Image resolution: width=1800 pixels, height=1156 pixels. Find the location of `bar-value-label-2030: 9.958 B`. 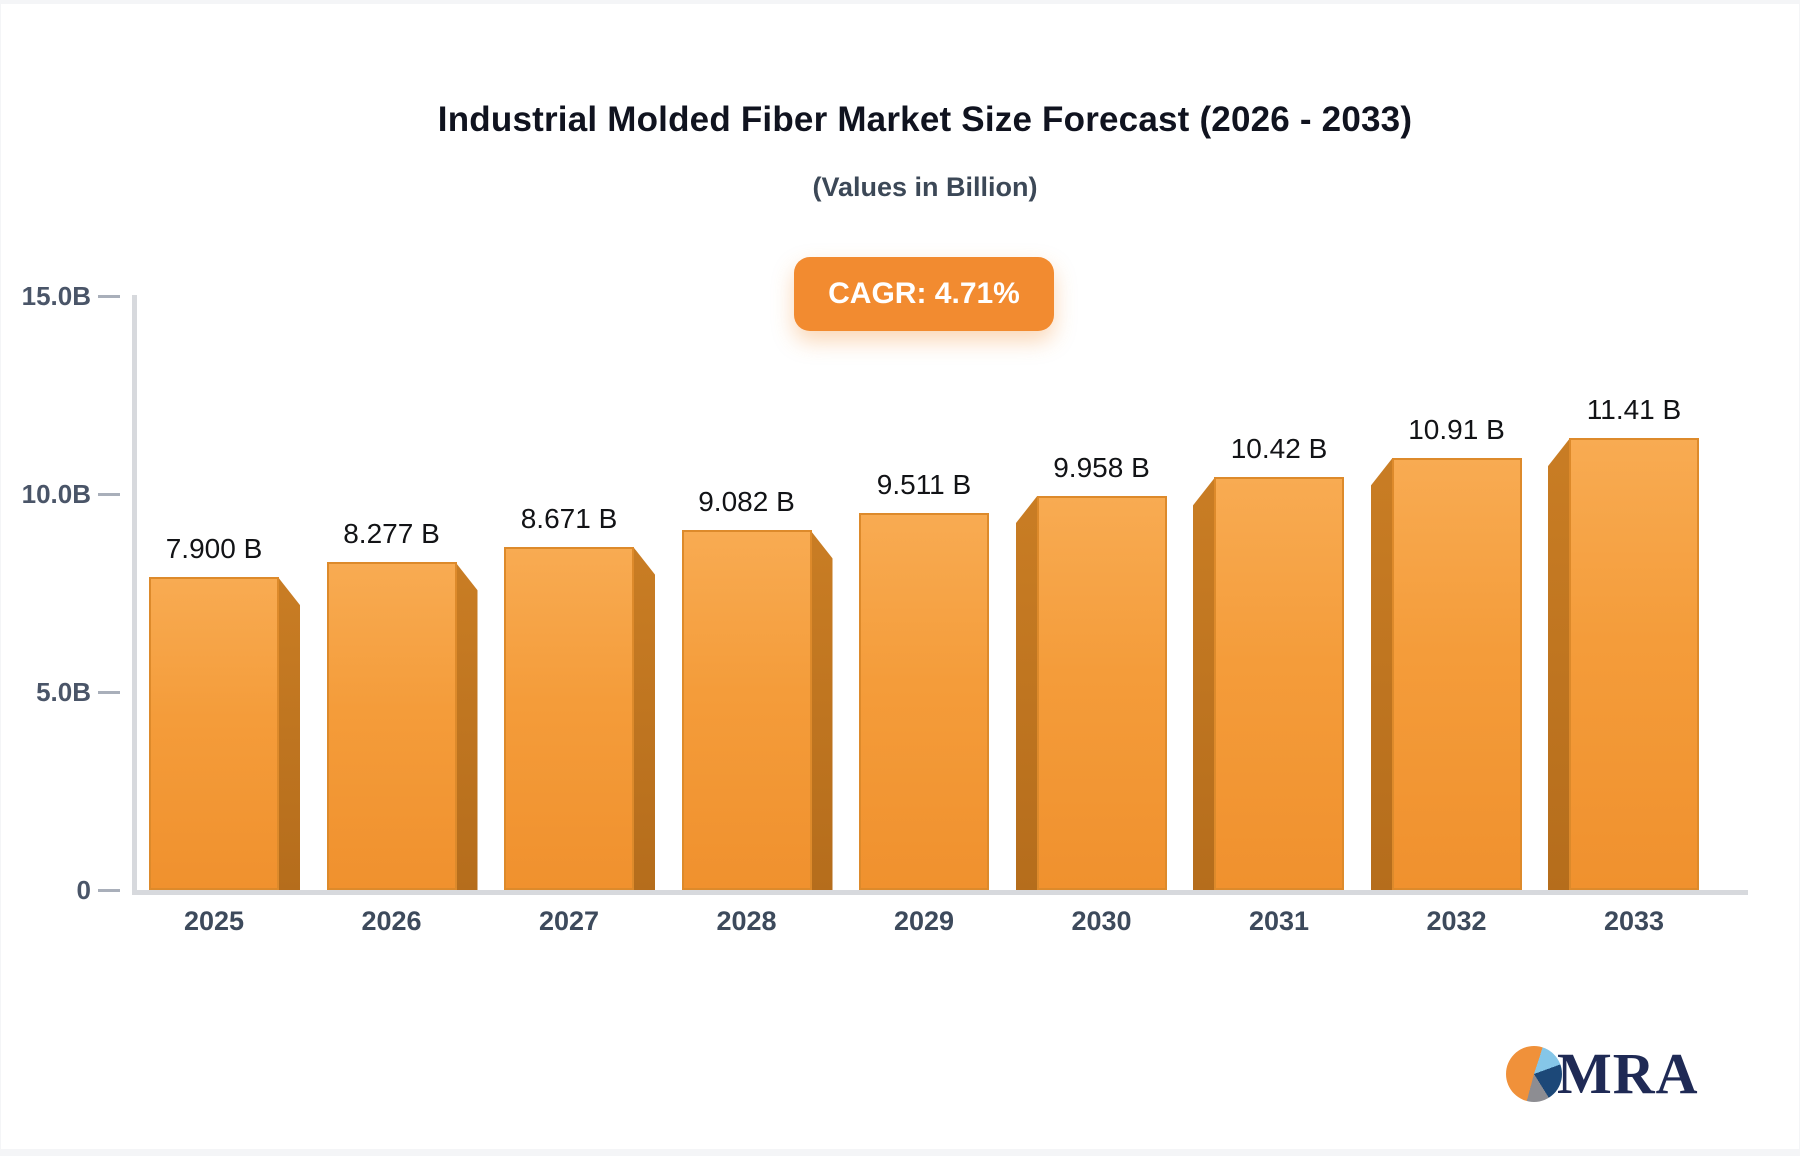

bar-value-label-2030: 9.958 B is located at coordinates (1101, 467).